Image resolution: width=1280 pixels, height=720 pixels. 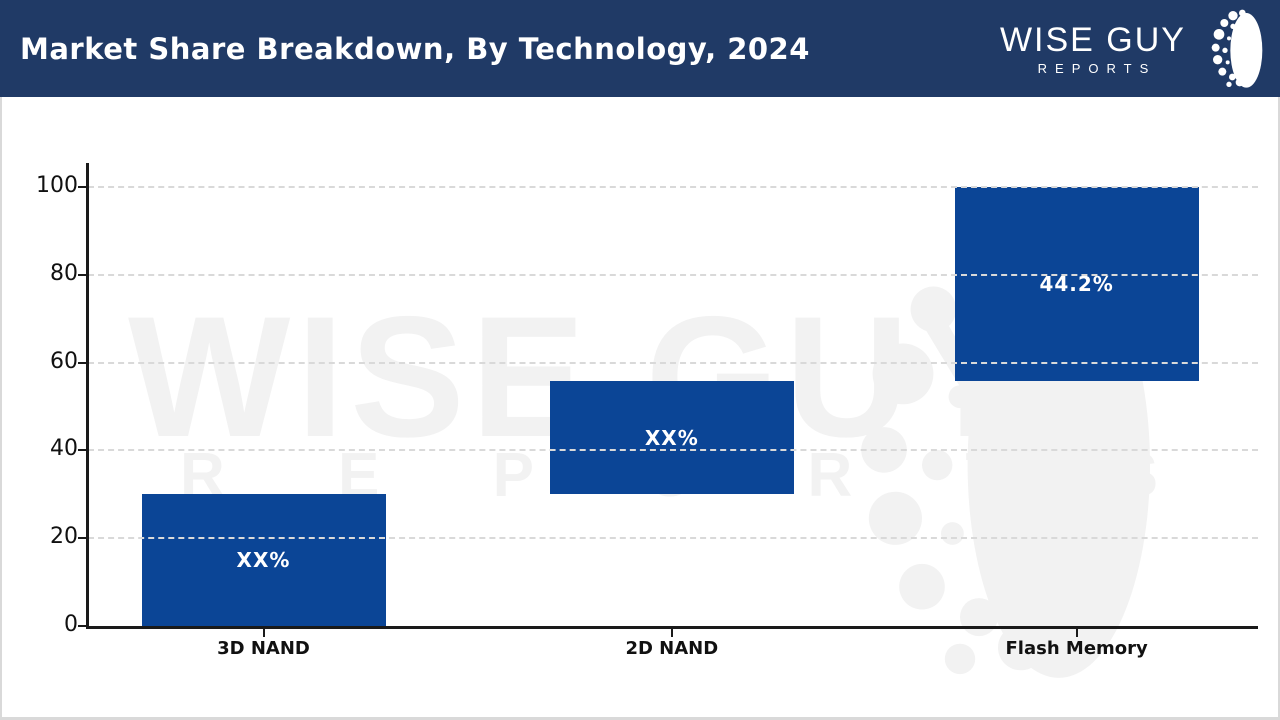 What do you see at coordinates (263, 648) in the screenshot?
I see `x-category-label: 3D NAND` at bounding box center [263, 648].